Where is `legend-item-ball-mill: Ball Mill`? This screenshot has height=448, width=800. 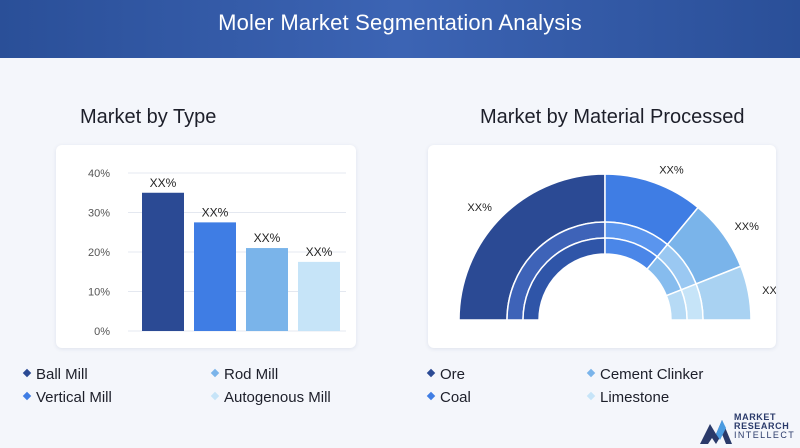 legend-item-ball-mill: Ball Mill is located at coordinates (55, 374).